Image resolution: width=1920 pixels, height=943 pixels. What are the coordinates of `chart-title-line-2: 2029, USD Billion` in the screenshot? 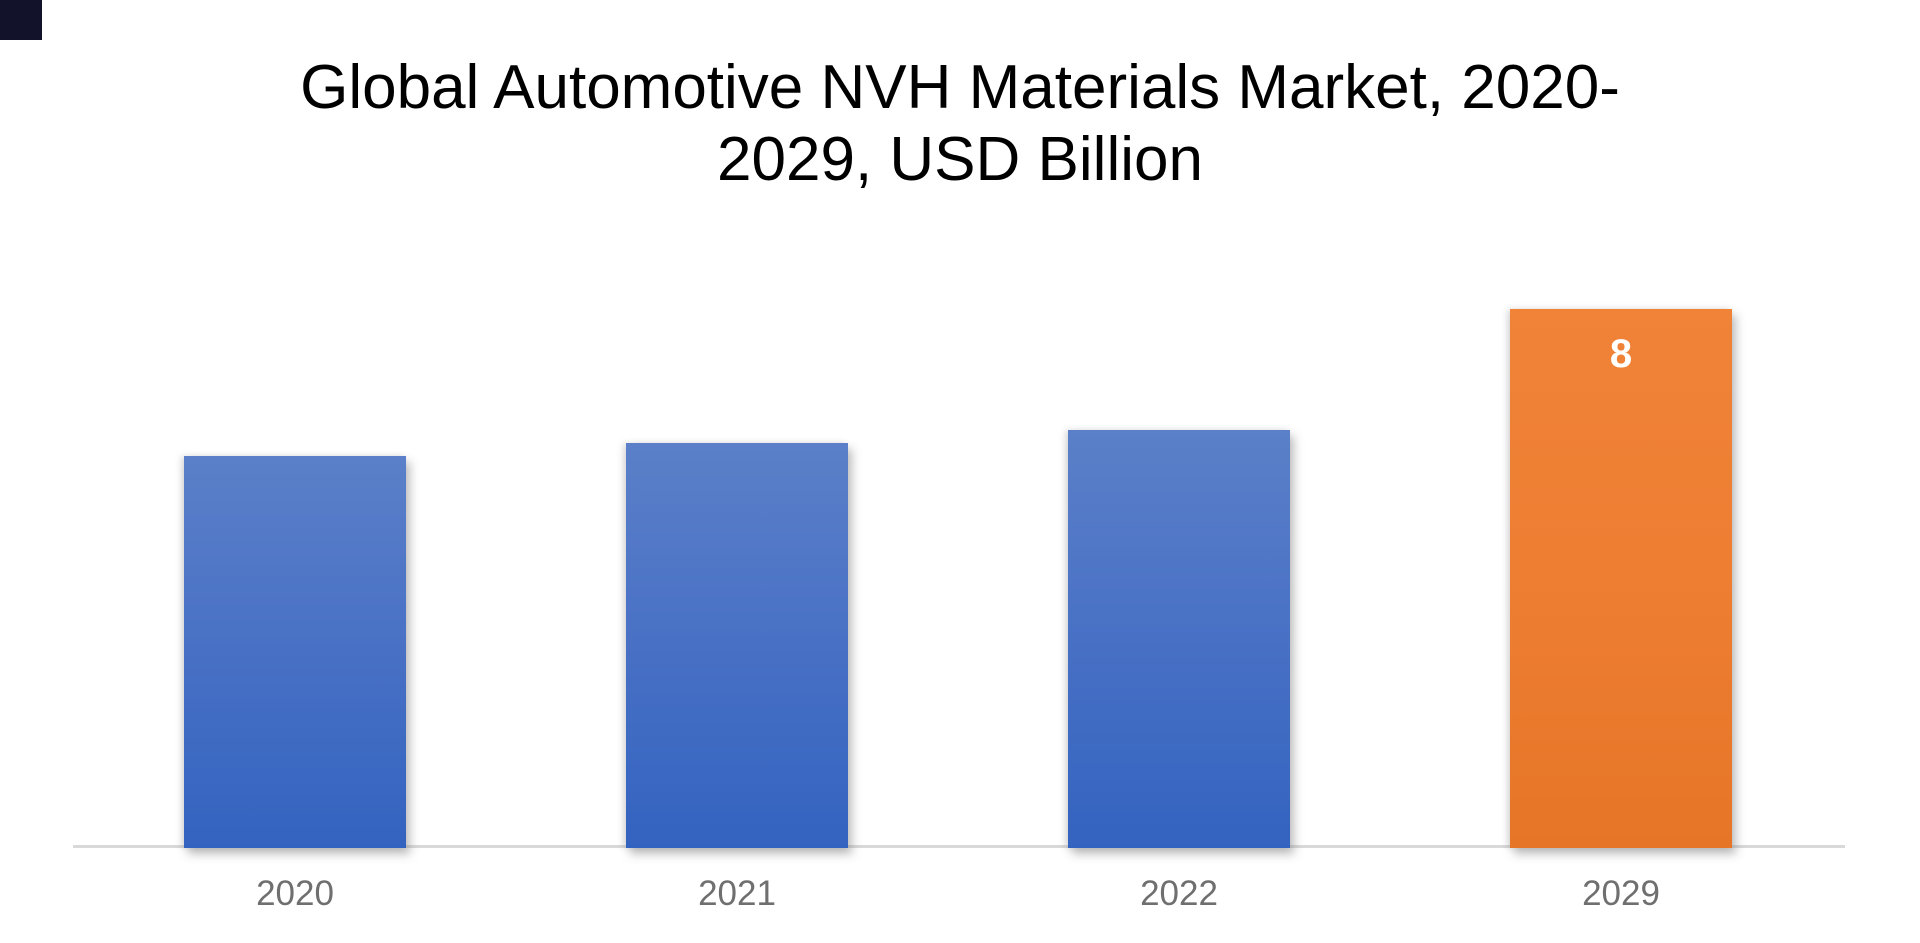 It's located at (960, 159).